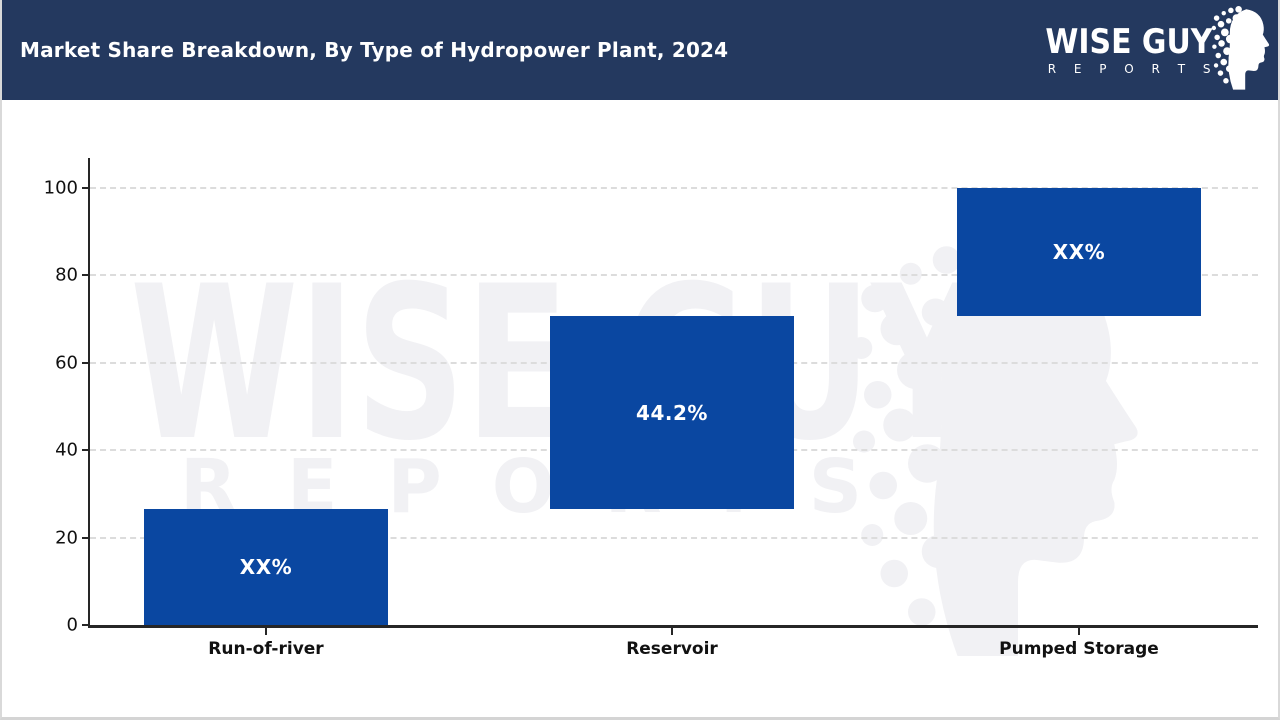 Image resolution: width=1280 pixels, height=720 pixels. I want to click on wiseguy-logo: WISE GUY R E P O R T S, so click(1155, 50).